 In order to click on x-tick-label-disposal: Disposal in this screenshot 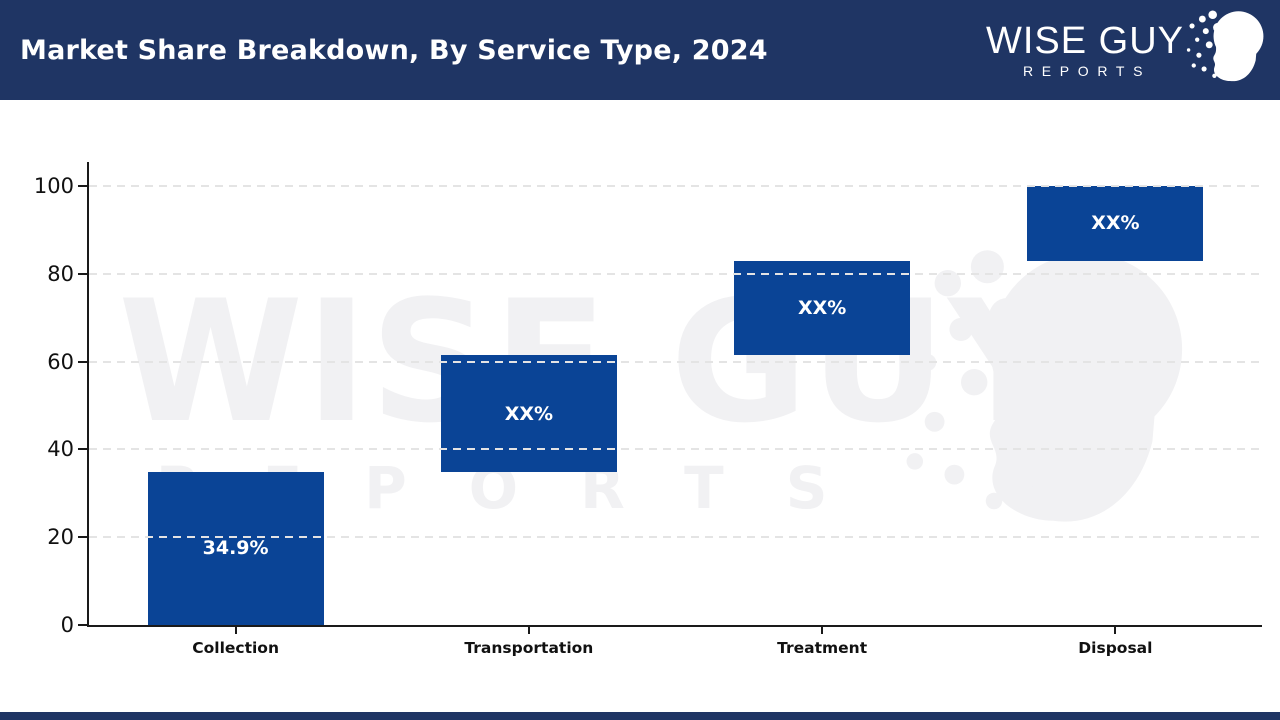, I will do `click(1115, 648)`.